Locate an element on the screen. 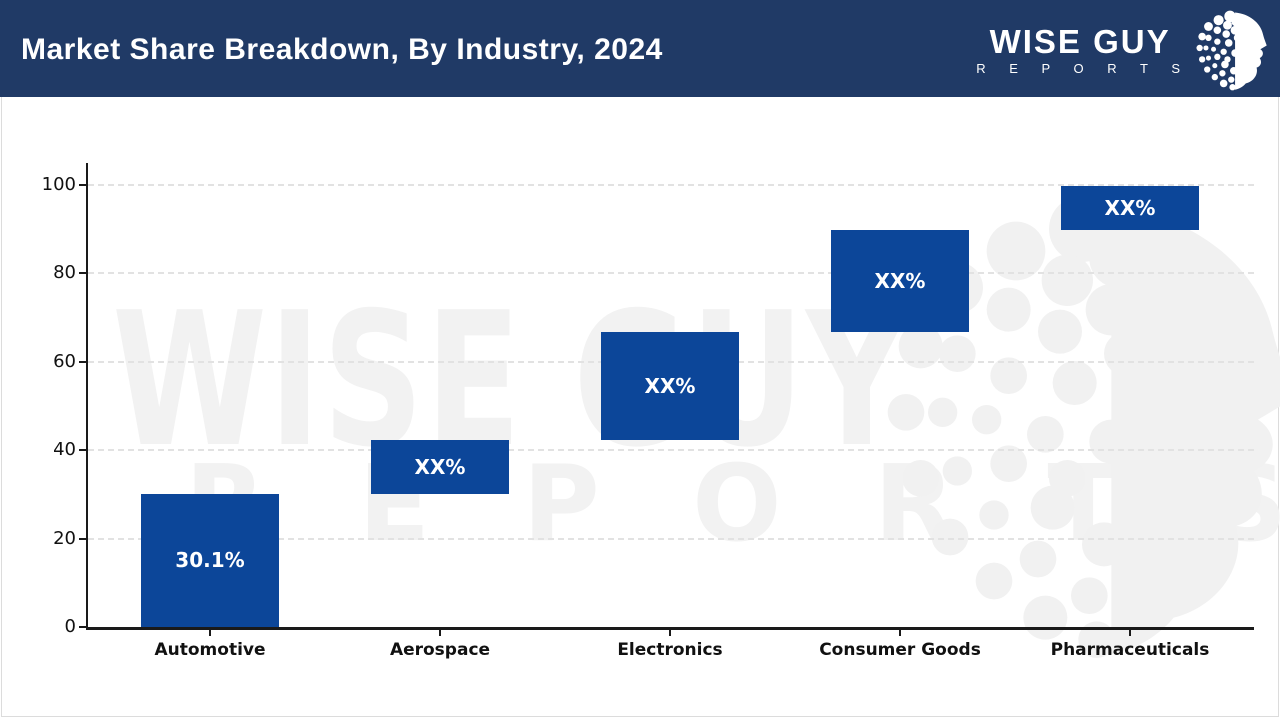 This screenshot has width=1280, height=720. x-category-label: Consumer Goods is located at coordinates (900, 650).